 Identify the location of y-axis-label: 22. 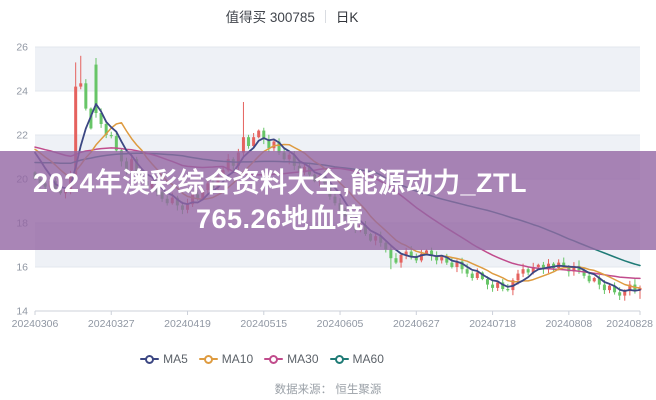
(22, 136).